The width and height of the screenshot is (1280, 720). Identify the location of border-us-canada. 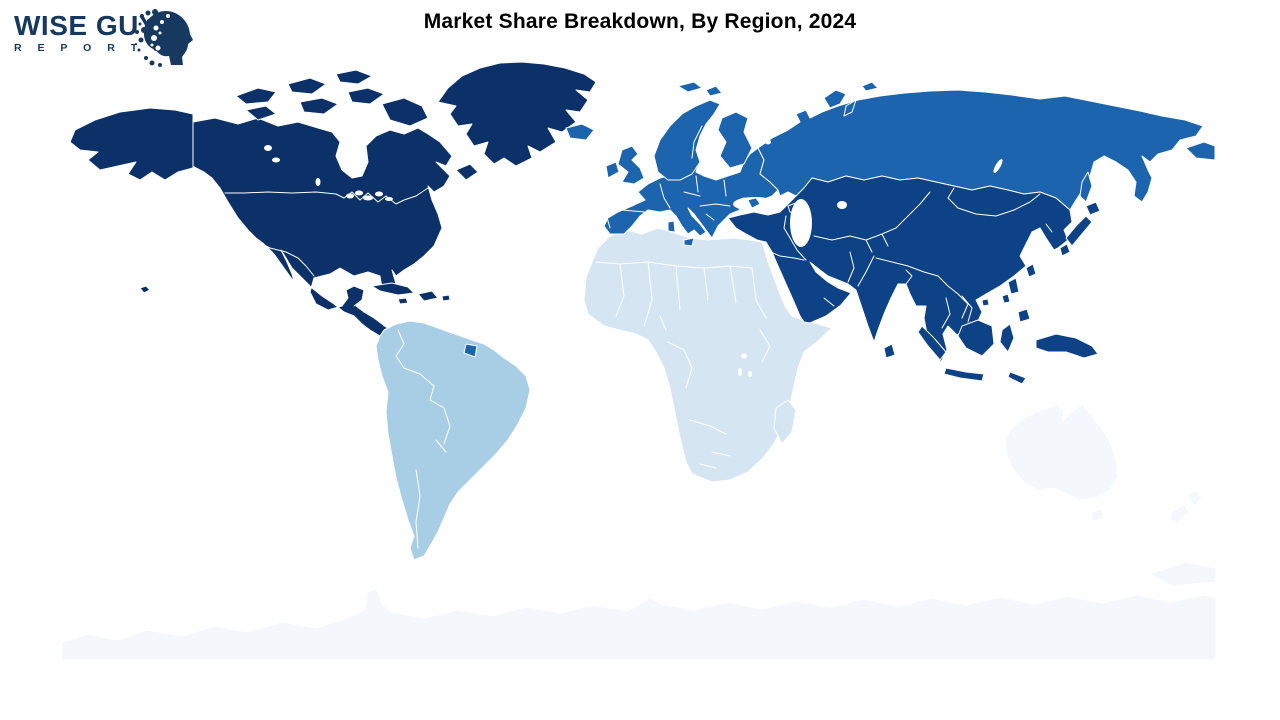
(326, 196).